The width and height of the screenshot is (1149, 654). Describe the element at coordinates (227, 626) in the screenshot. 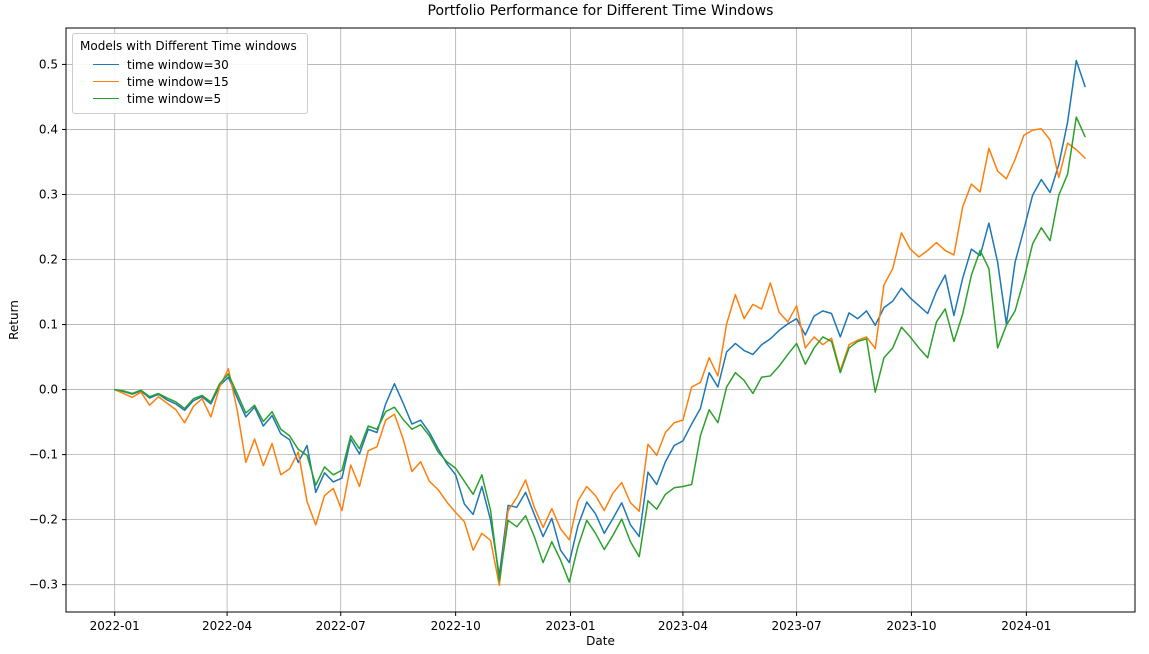

I see `x-tick-label: 2022-04` at that location.